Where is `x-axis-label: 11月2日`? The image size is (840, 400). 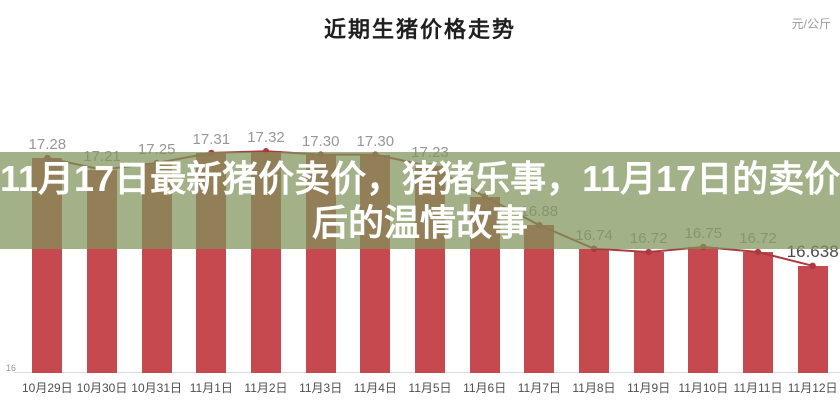
x-axis-label: 11月2日 is located at coordinates (266, 388).